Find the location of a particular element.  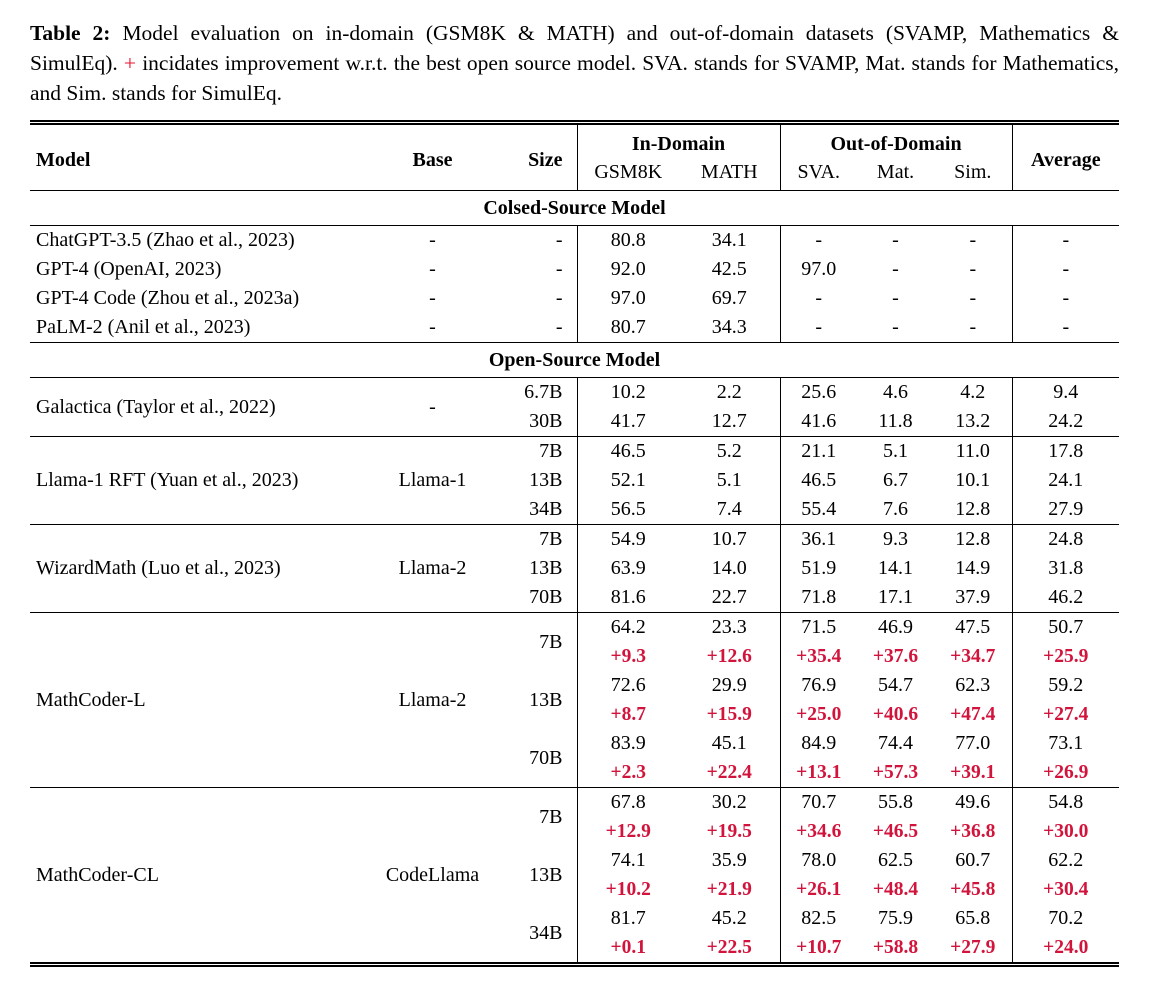

cell-score: 55.8 +46.5 is located at coordinates (896, 816).